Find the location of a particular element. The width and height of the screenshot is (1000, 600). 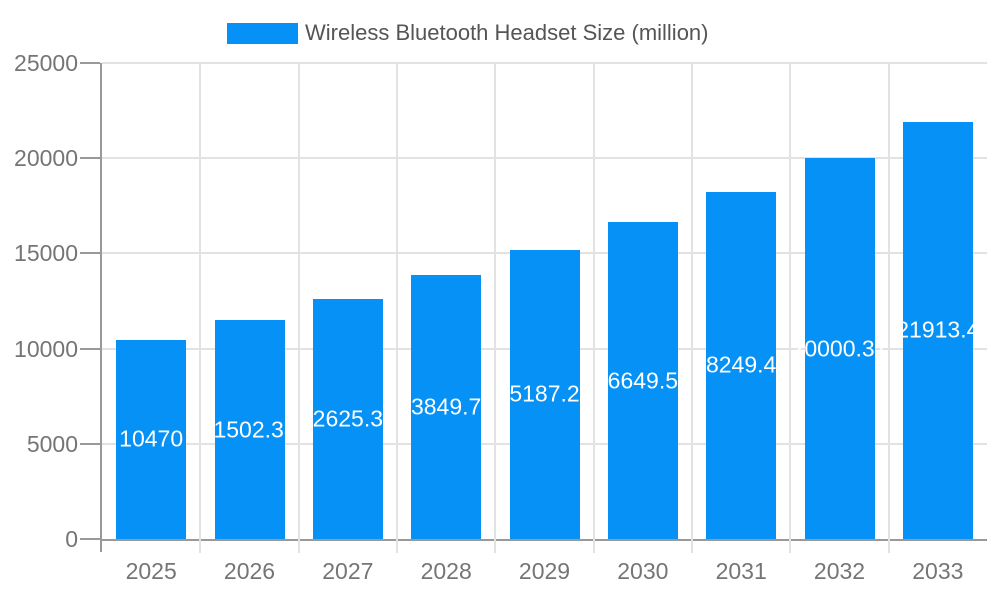

x-tick-label: 2032 is located at coordinates (839, 571).